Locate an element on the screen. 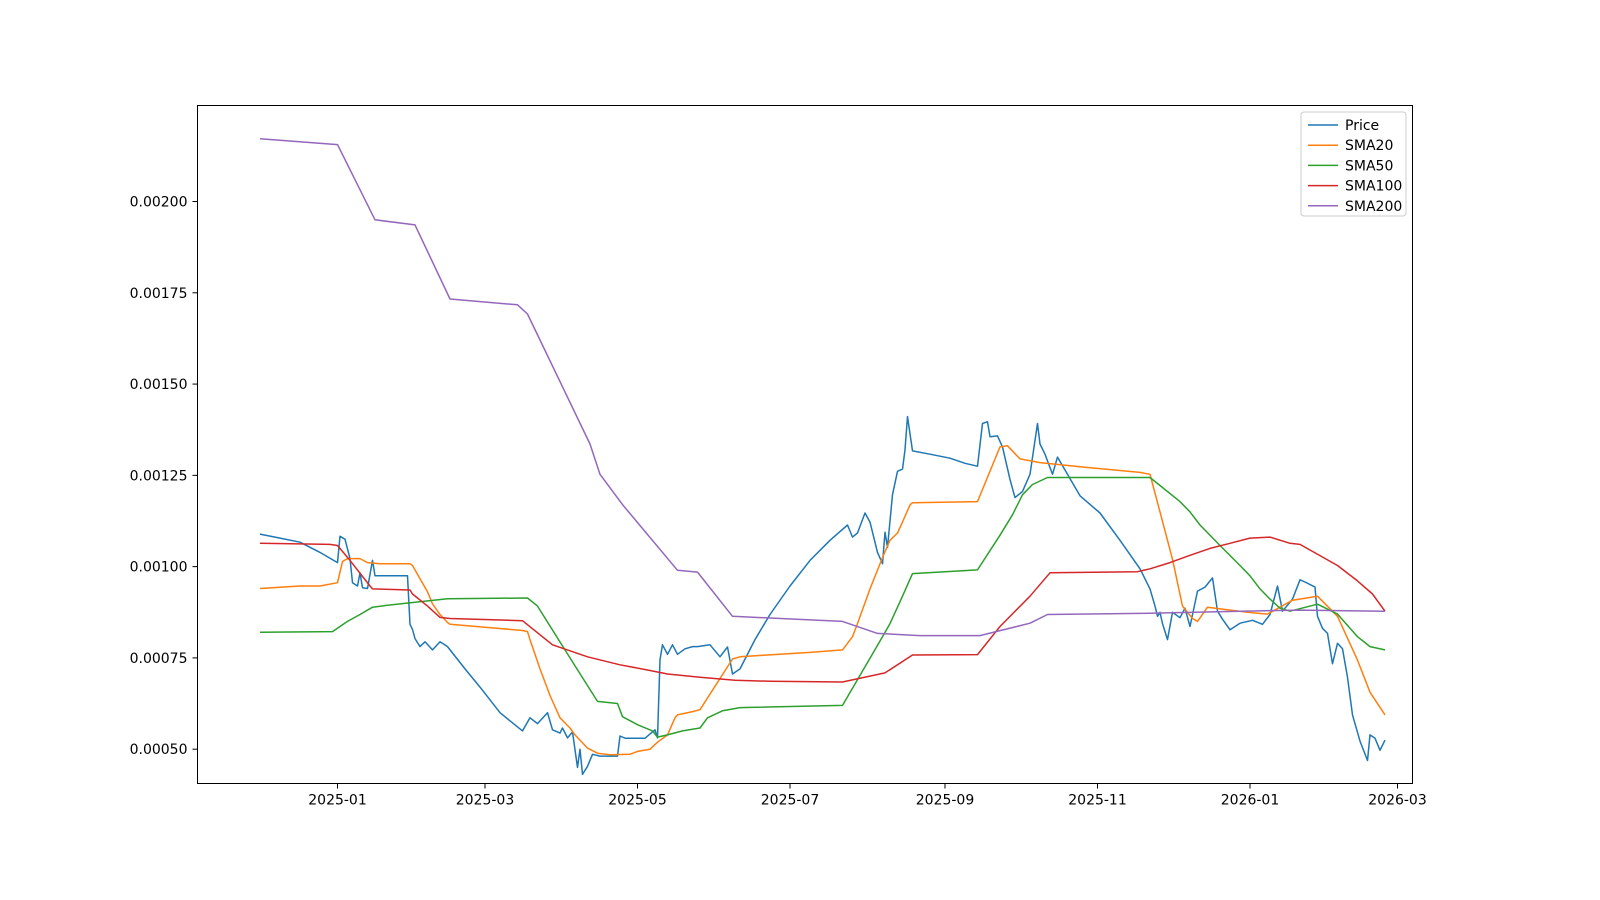 The width and height of the screenshot is (1600, 900). legend-item-sma100: SMA100 is located at coordinates (1355, 187).